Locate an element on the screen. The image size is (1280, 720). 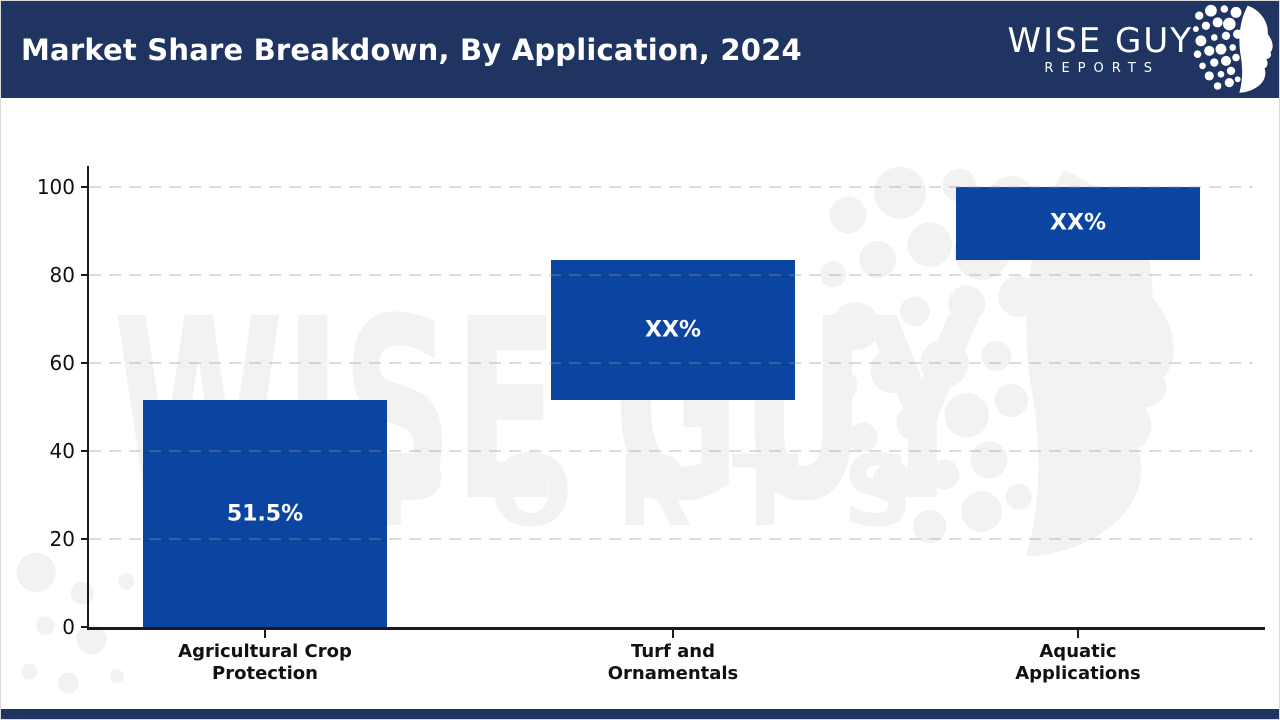
logo-wordmark: WISE GUY is located at coordinates (1100, 40).